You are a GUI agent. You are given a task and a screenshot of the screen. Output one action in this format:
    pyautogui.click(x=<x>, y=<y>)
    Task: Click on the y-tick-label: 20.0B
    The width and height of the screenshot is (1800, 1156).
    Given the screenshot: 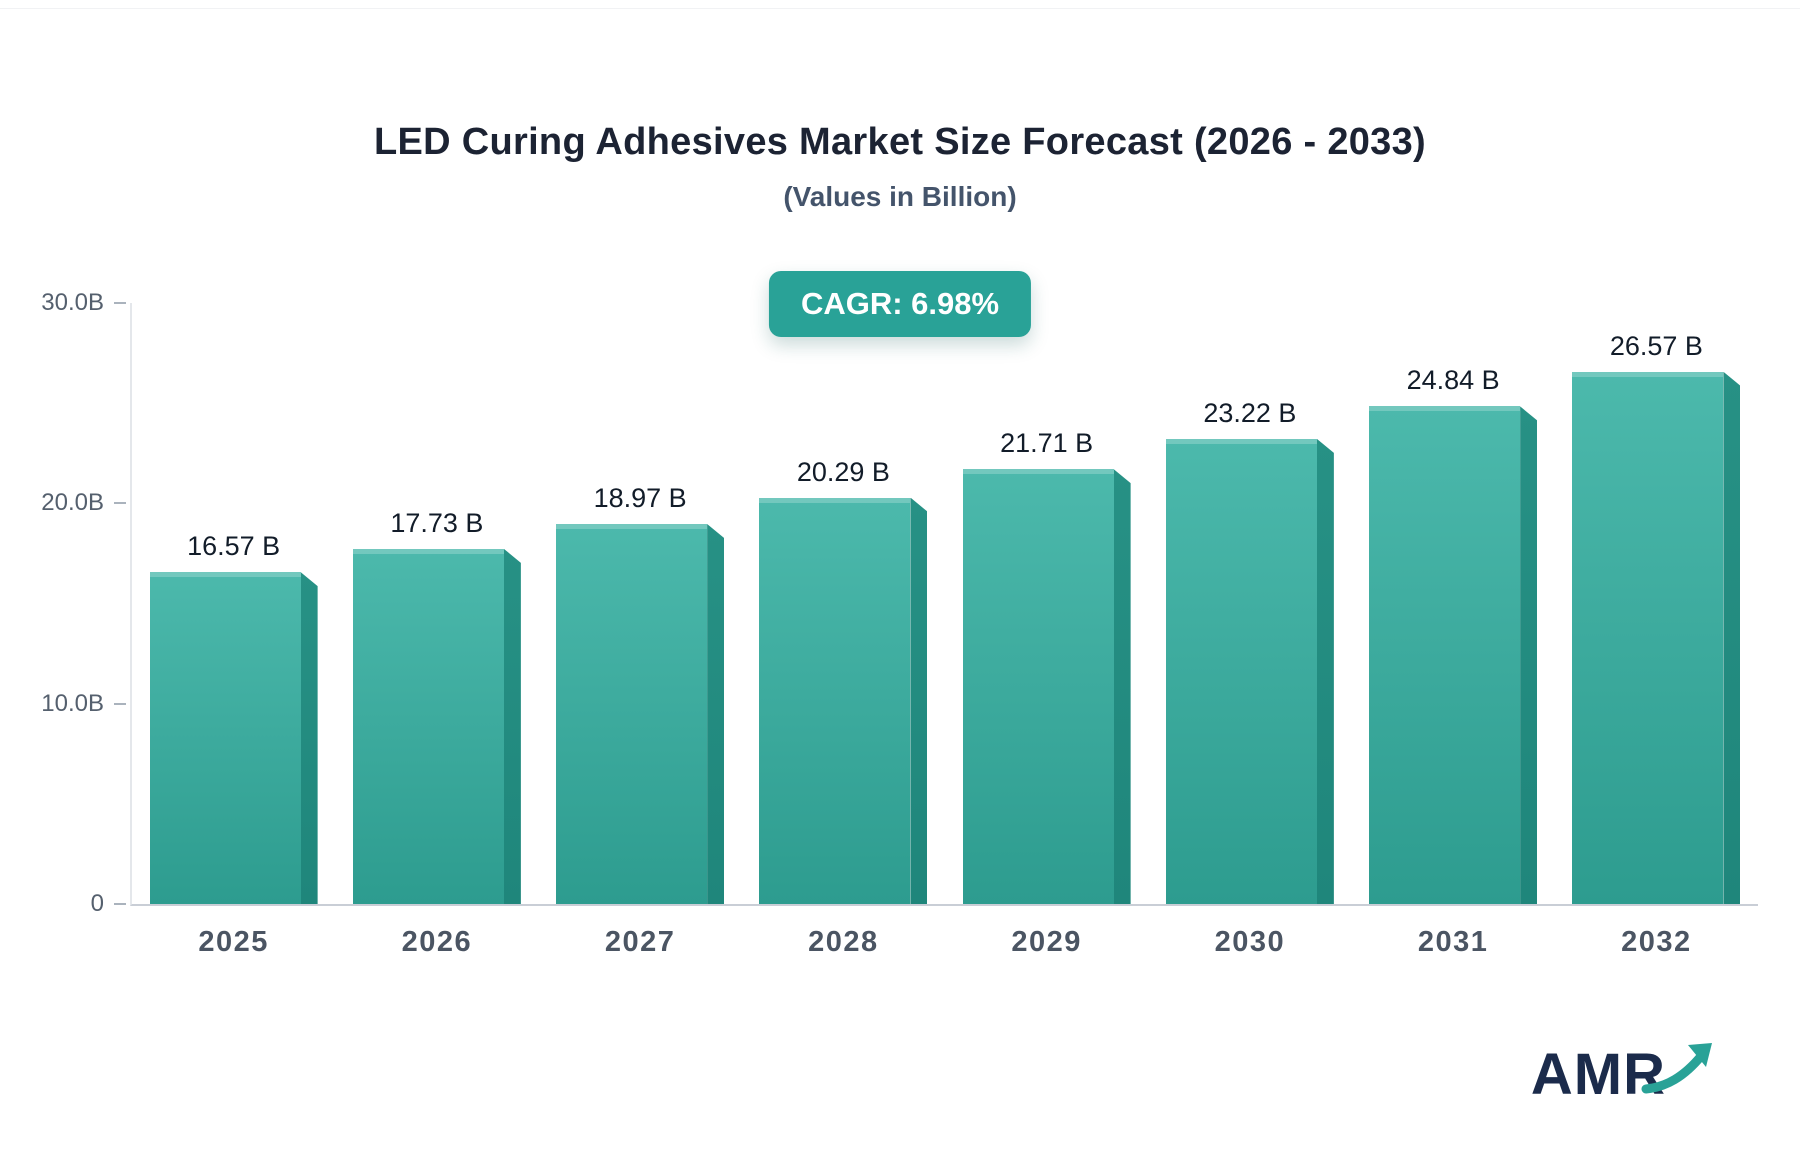 What is the action you would take?
    pyautogui.click(x=72, y=503)
    